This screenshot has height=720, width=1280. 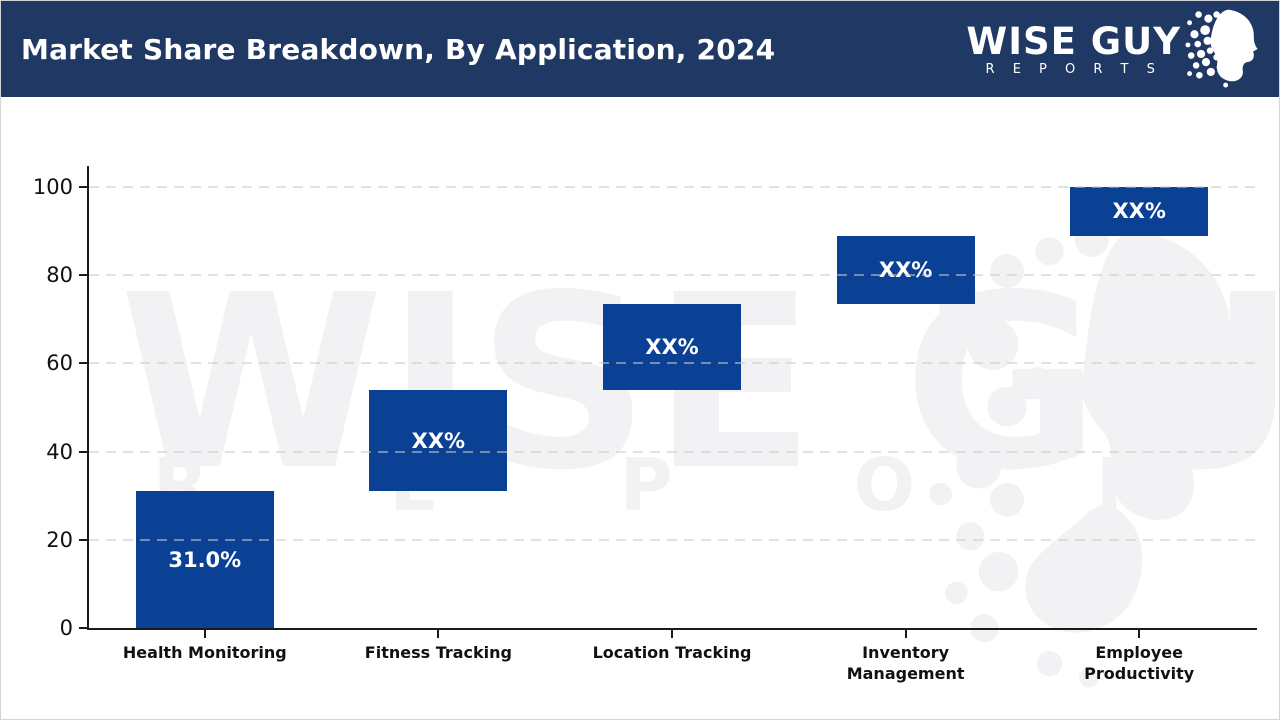 I want to click on y-tick-label: 100, so click(x=52, y=187).